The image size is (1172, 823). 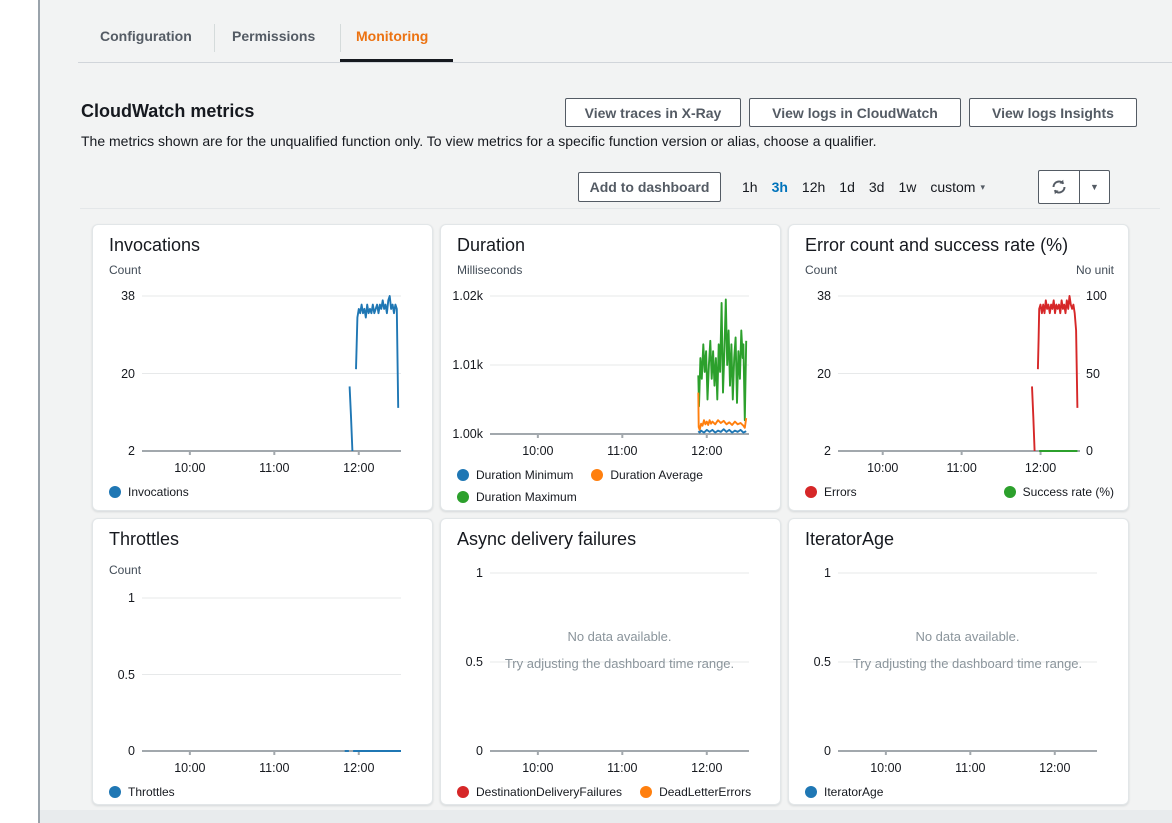 I want to click on tab-separator, so click(x=340, y=38).